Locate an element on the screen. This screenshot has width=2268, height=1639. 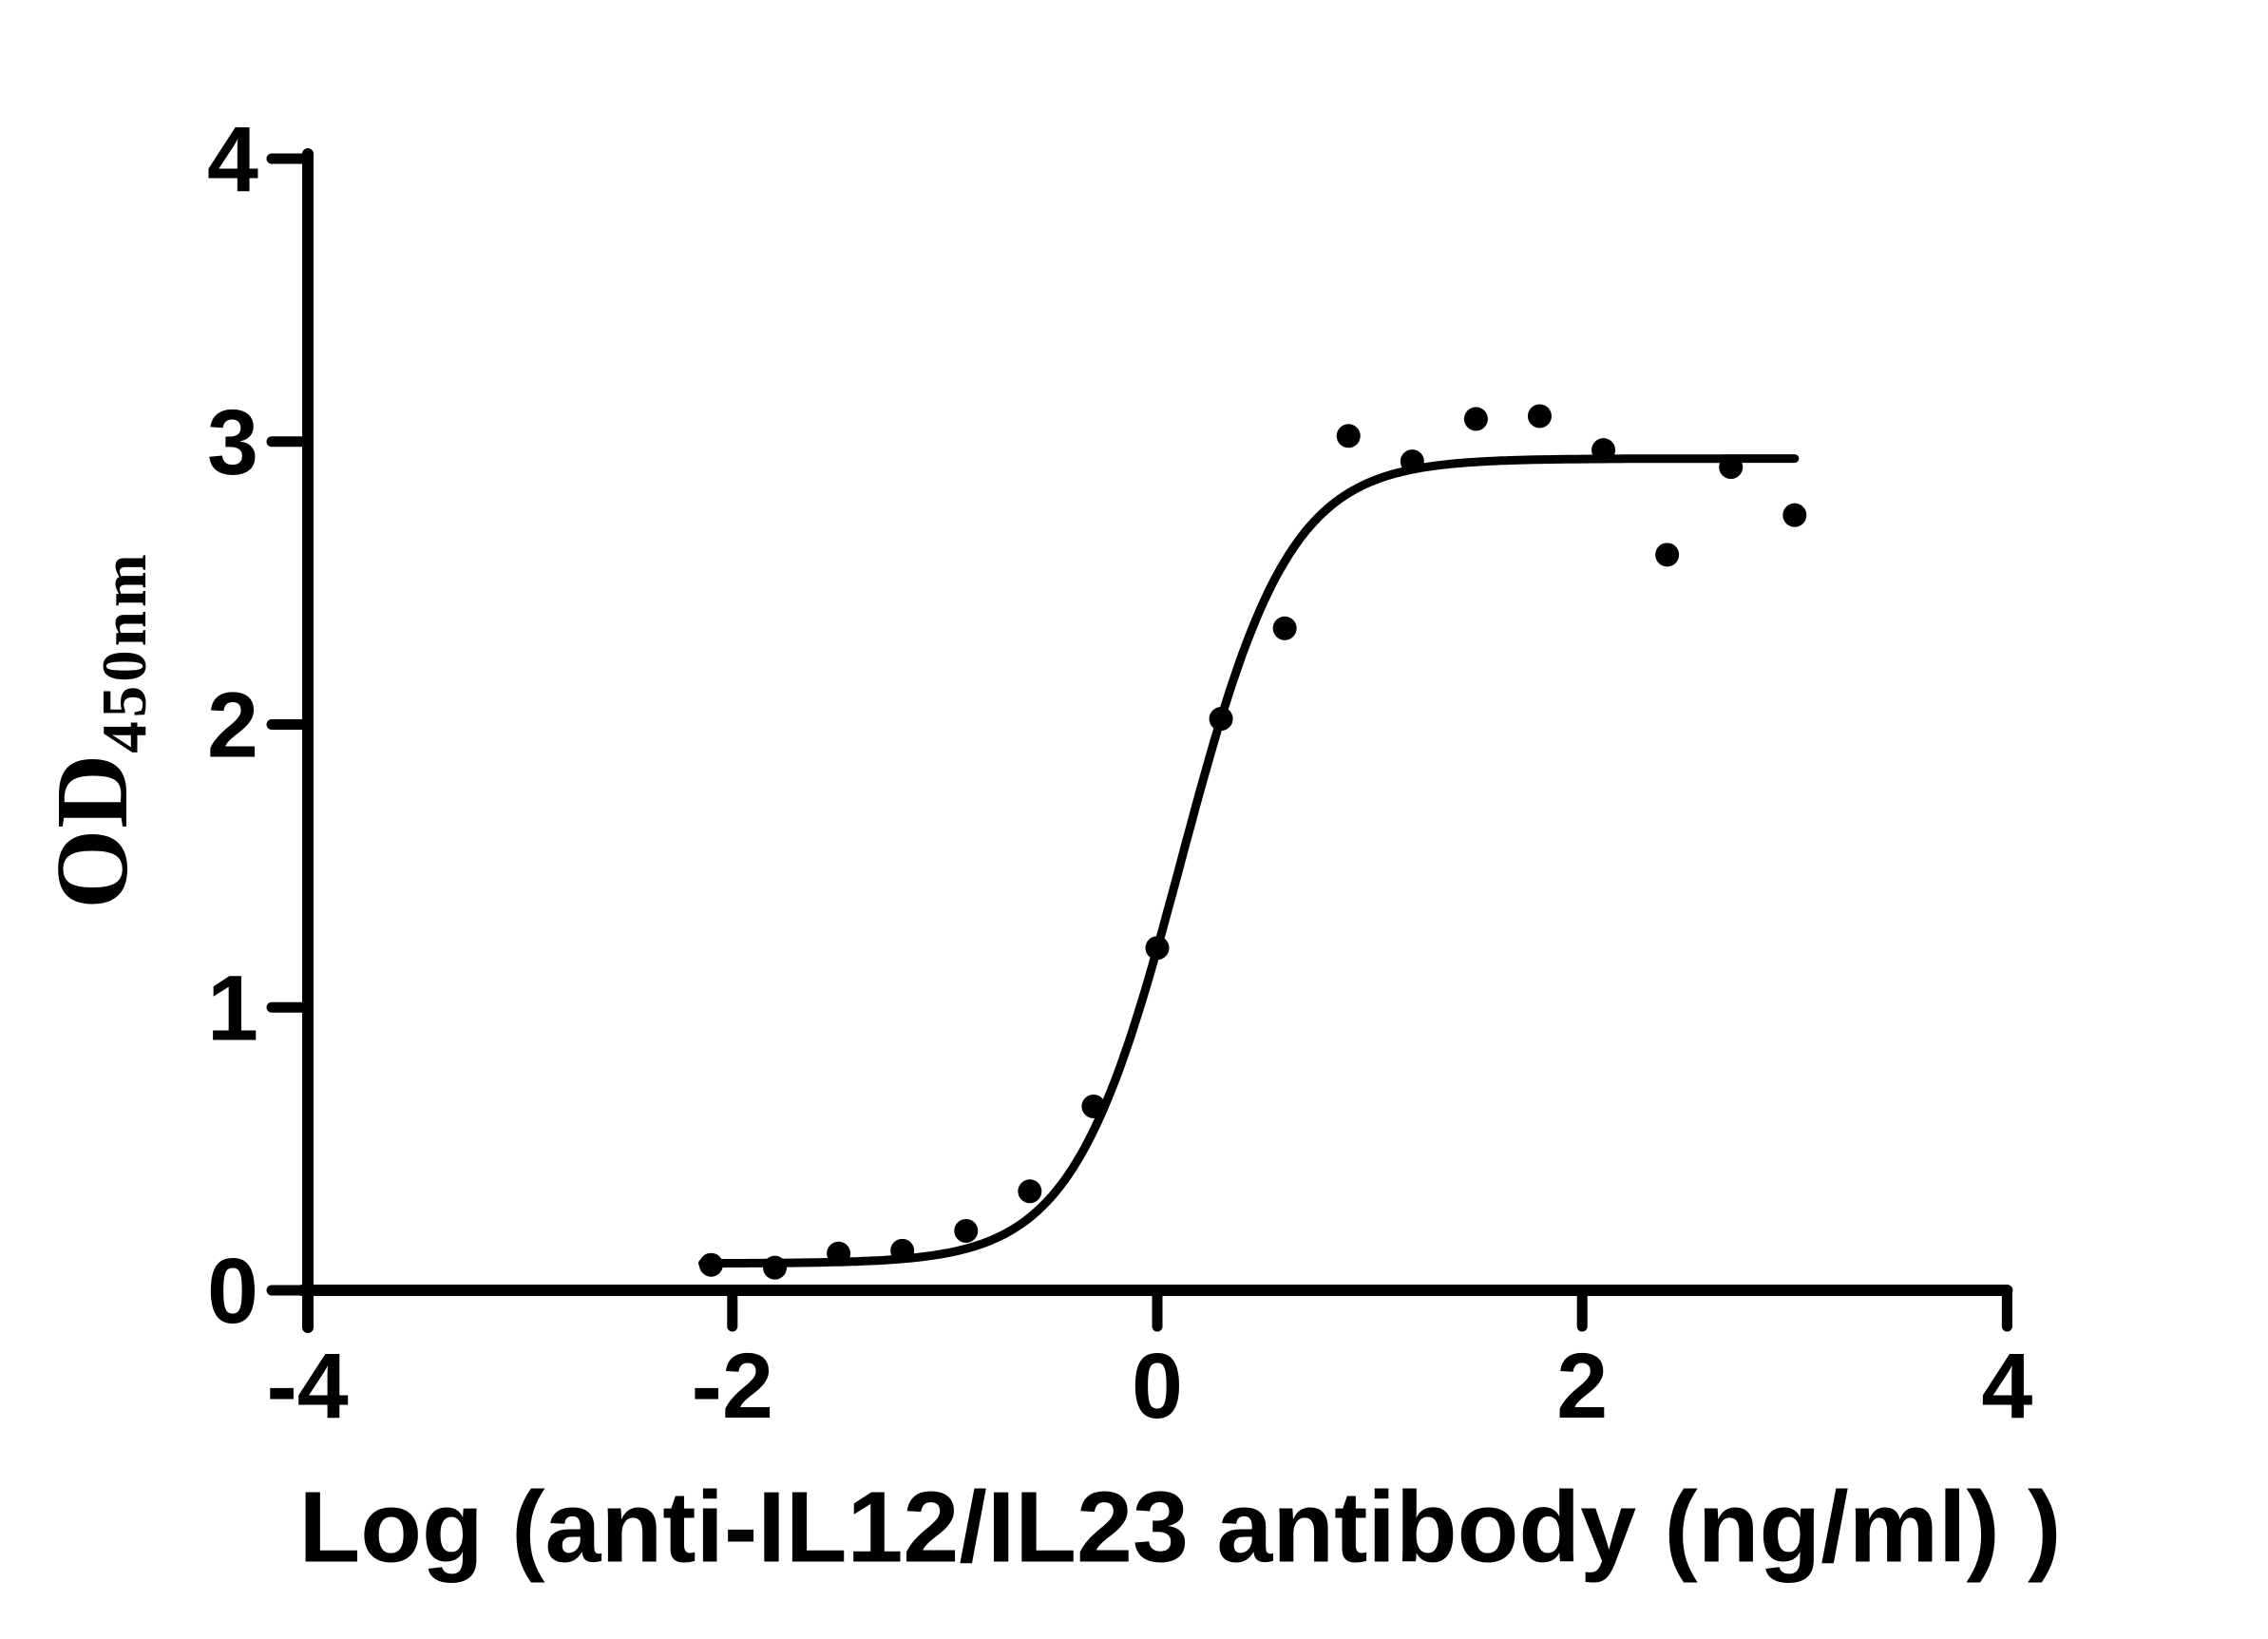
y-tick-label: 2 is located at coordinates (232, 725).